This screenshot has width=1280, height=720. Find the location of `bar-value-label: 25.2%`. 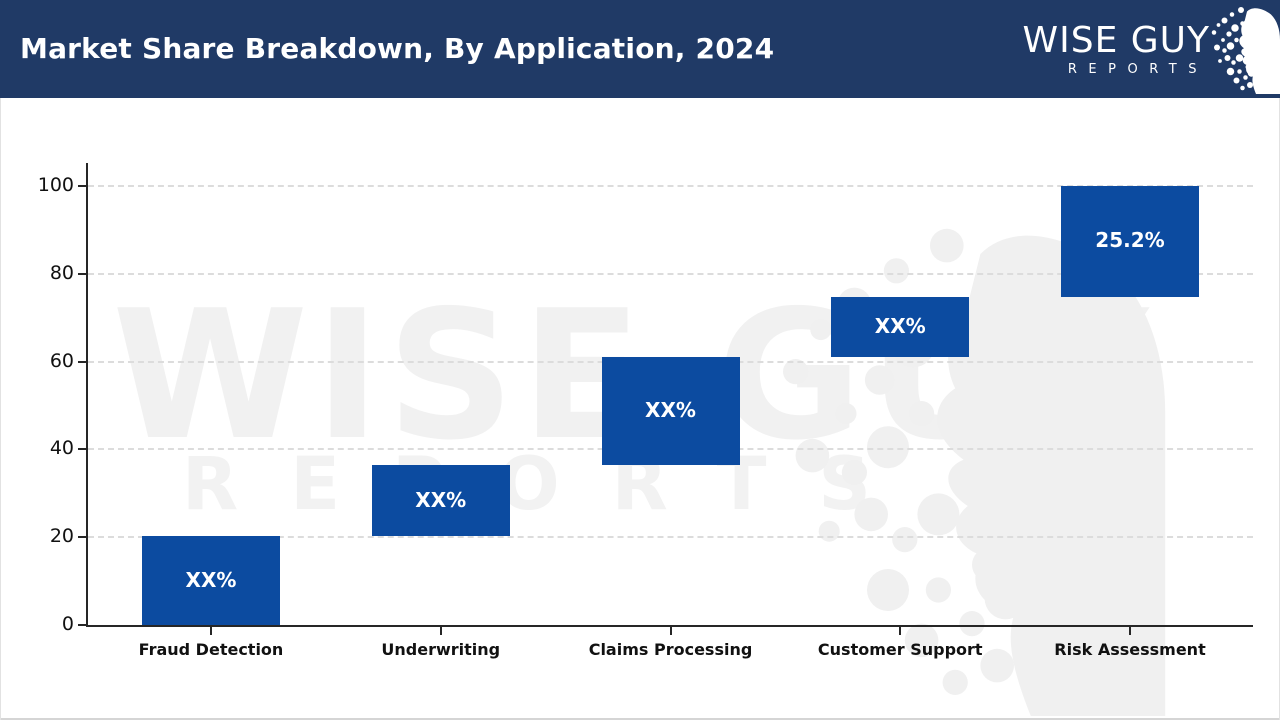

bar-value-label: 25.2% is located at coordinates (1130, 240).